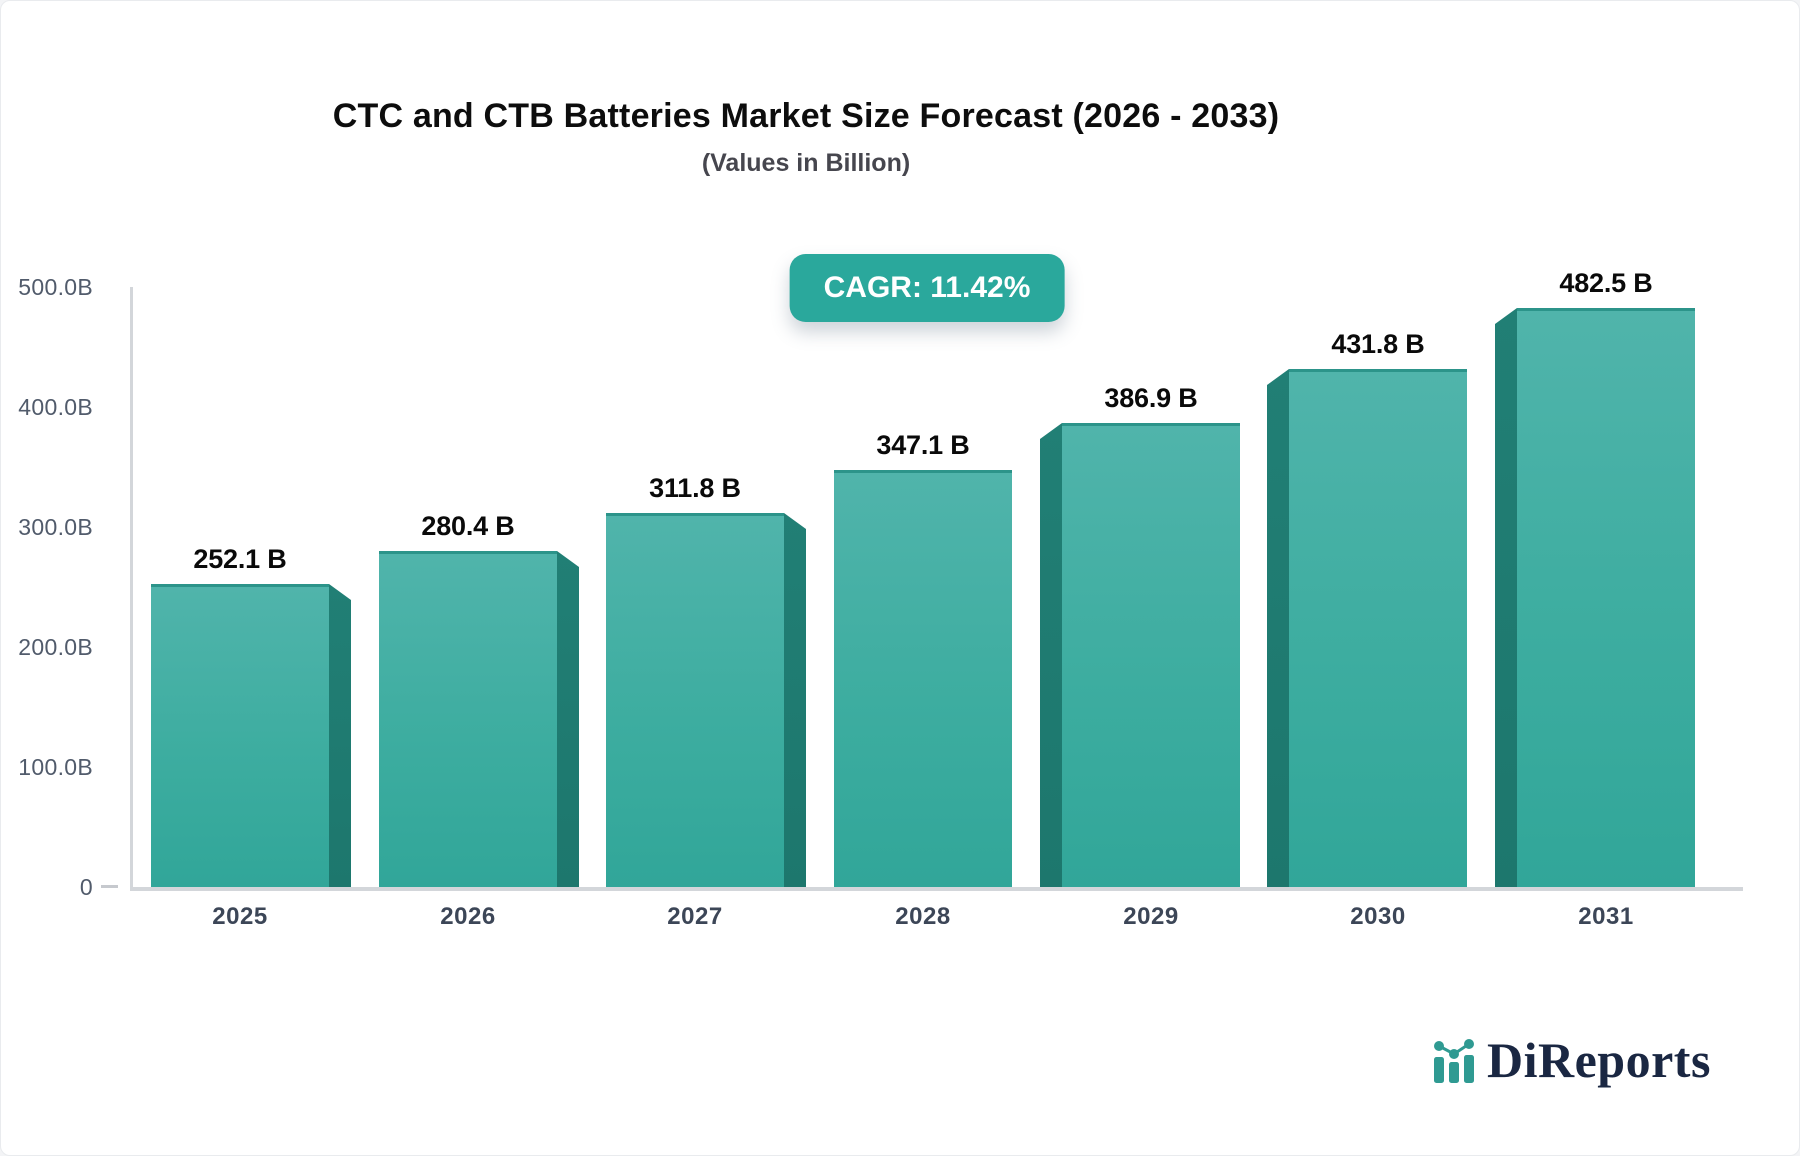 The width and height of the screenshot is (1800, 1156). I want to click on cagr-badge: CAGR: 11.42%, so click(927, 288).